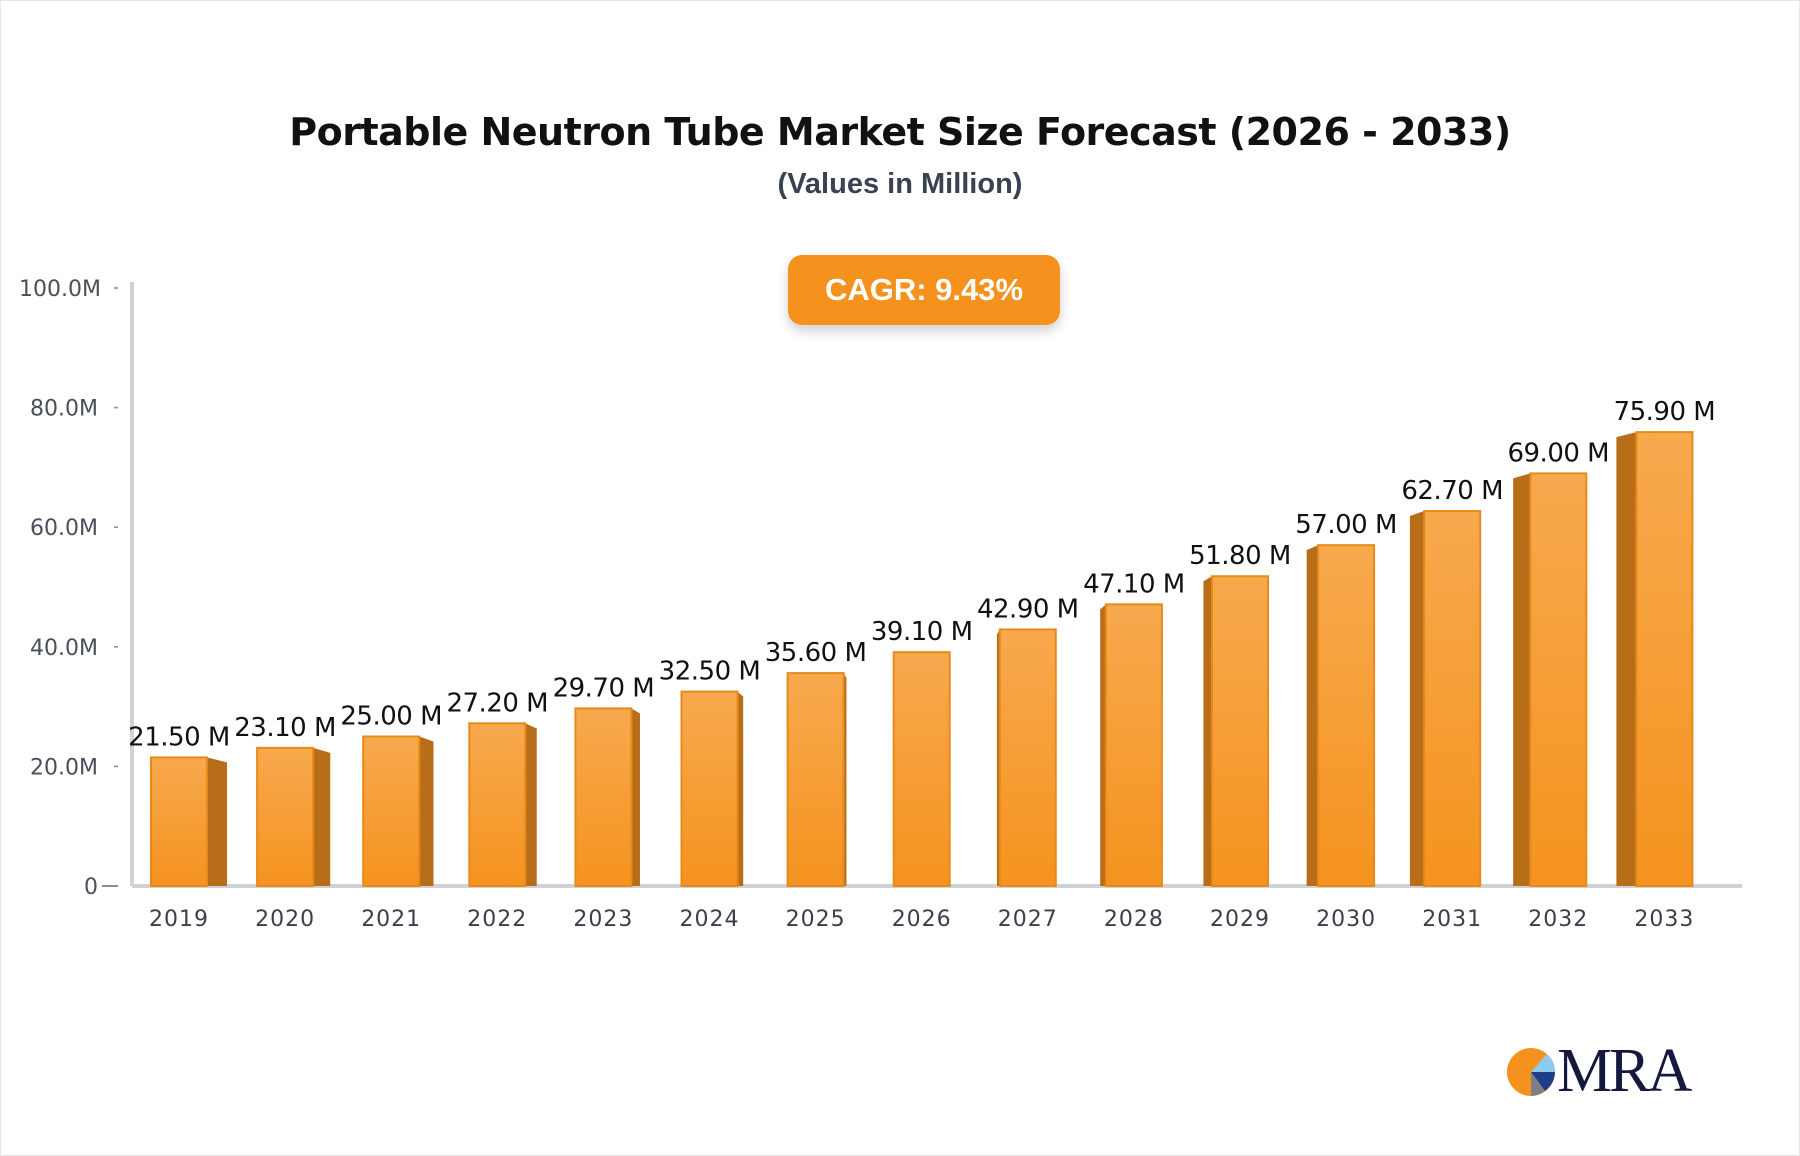  Describe the element at coordinates (64, 767) in the screenshot. I see `y-tick-label: 20.0M` at that location.